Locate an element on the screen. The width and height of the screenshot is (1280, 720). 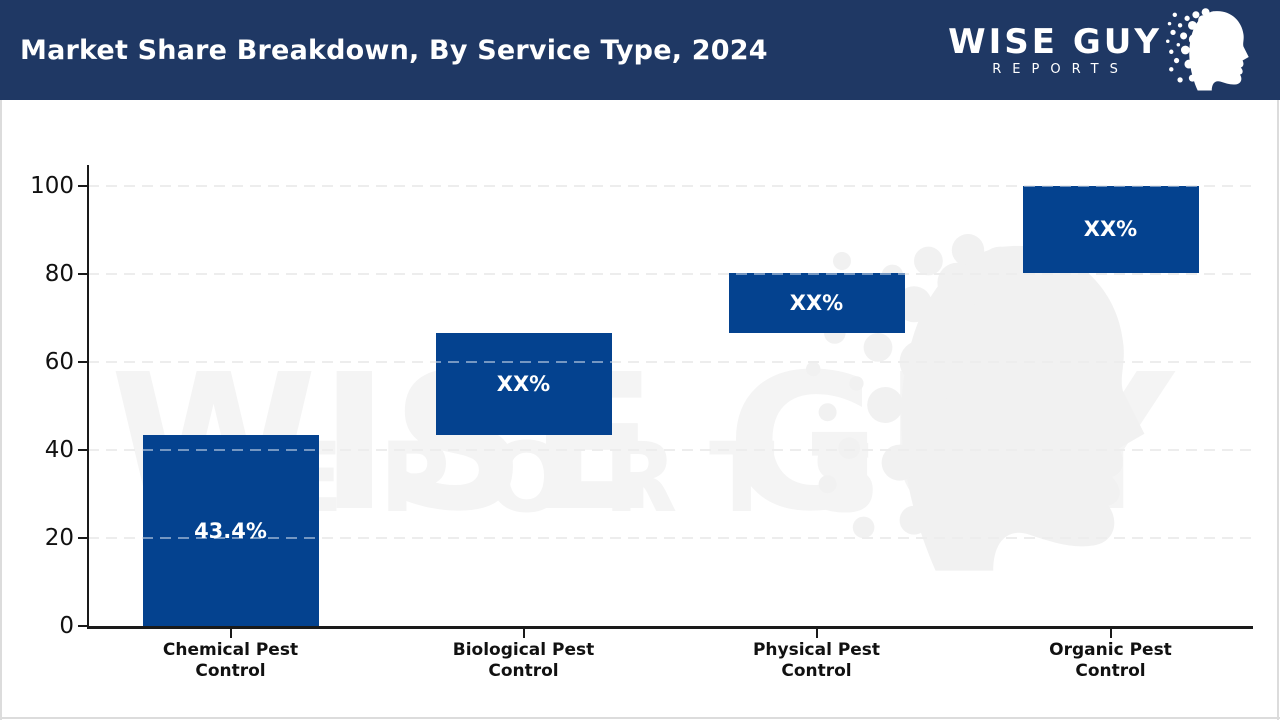
y-tick-label: 100 is located at coordinates (52, 186).